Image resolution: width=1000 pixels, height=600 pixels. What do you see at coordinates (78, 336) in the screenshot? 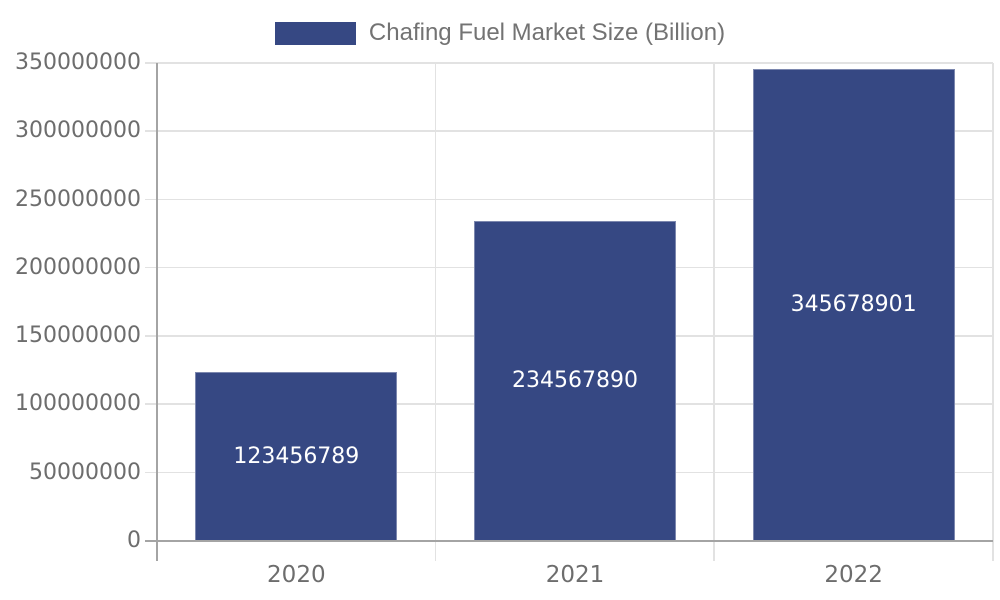
I see `y-tick-label: 150000000` at bounding box center [78, 336].